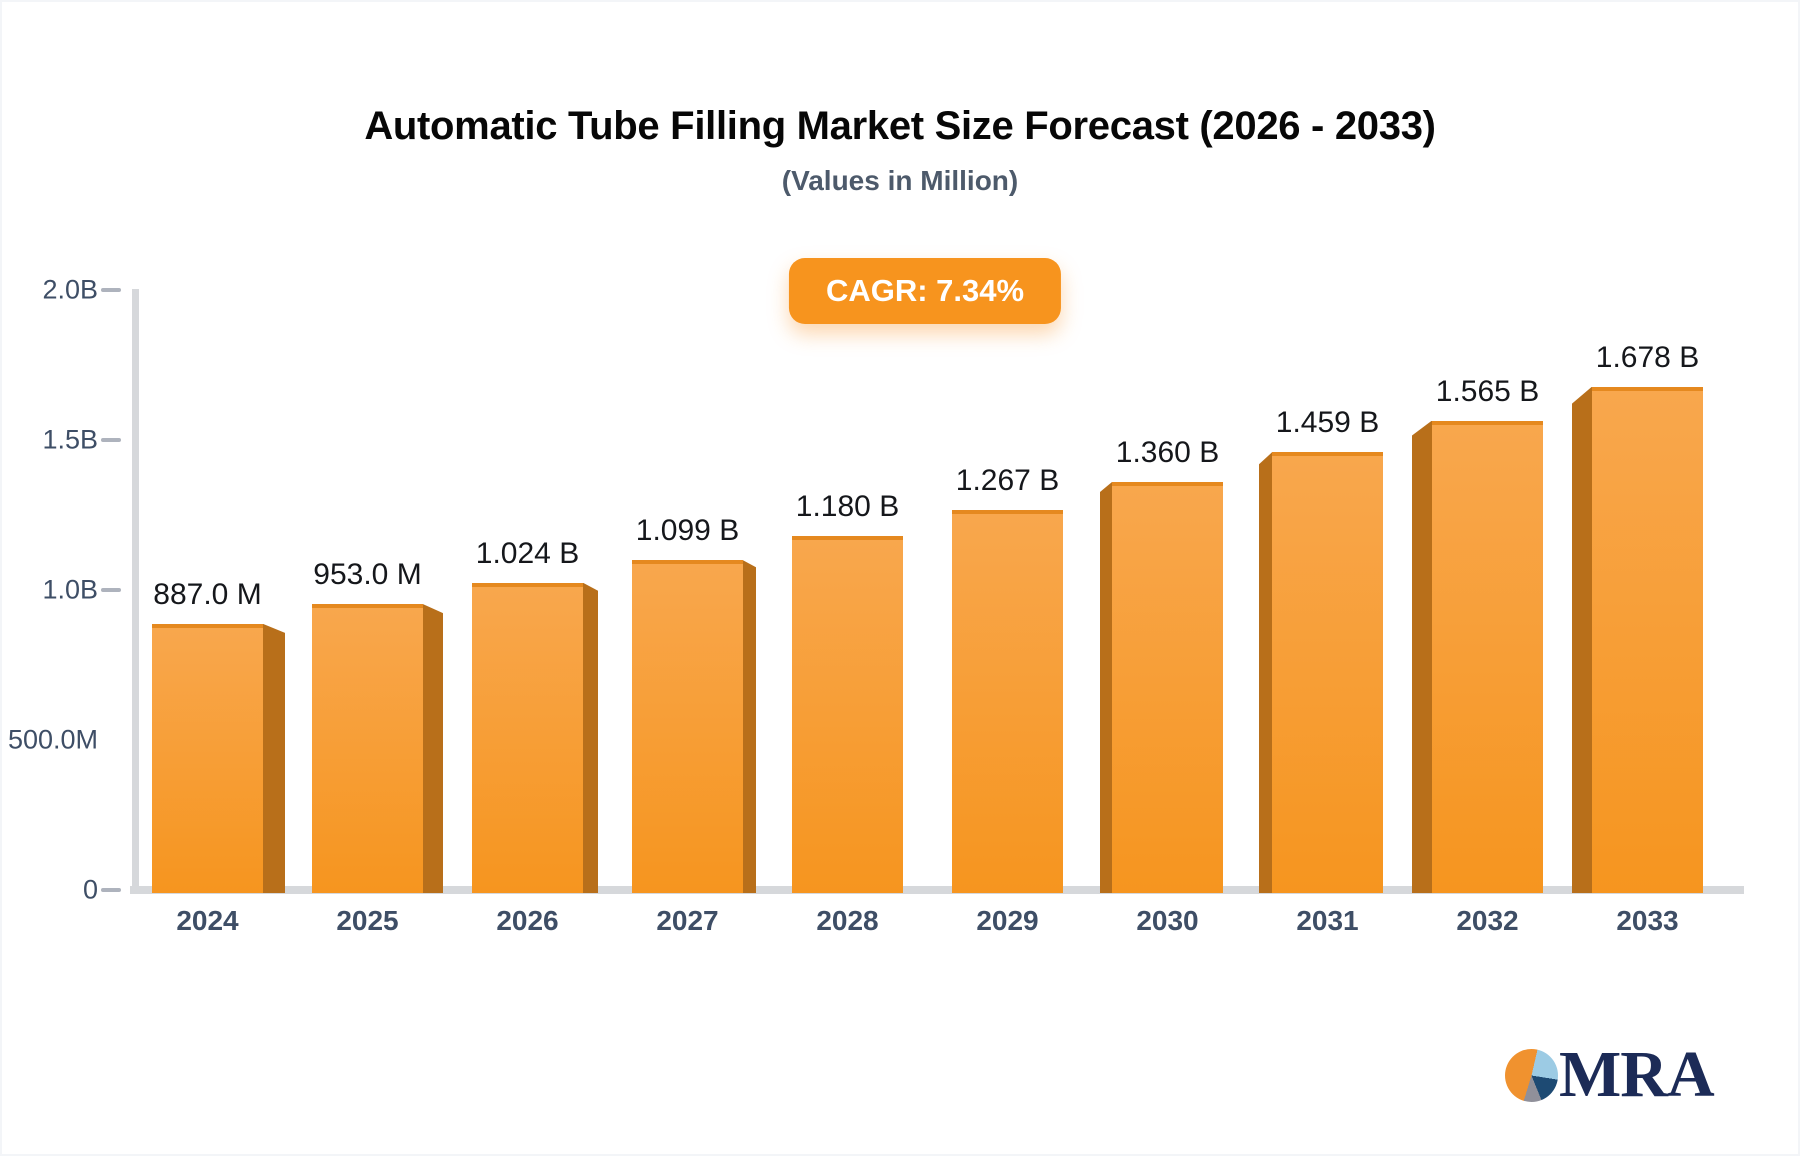 This screenshot has height=1156, width=1800. Describe the element at coordinates (527, 737) in the screenshot. I see `bar-2026` at that location.